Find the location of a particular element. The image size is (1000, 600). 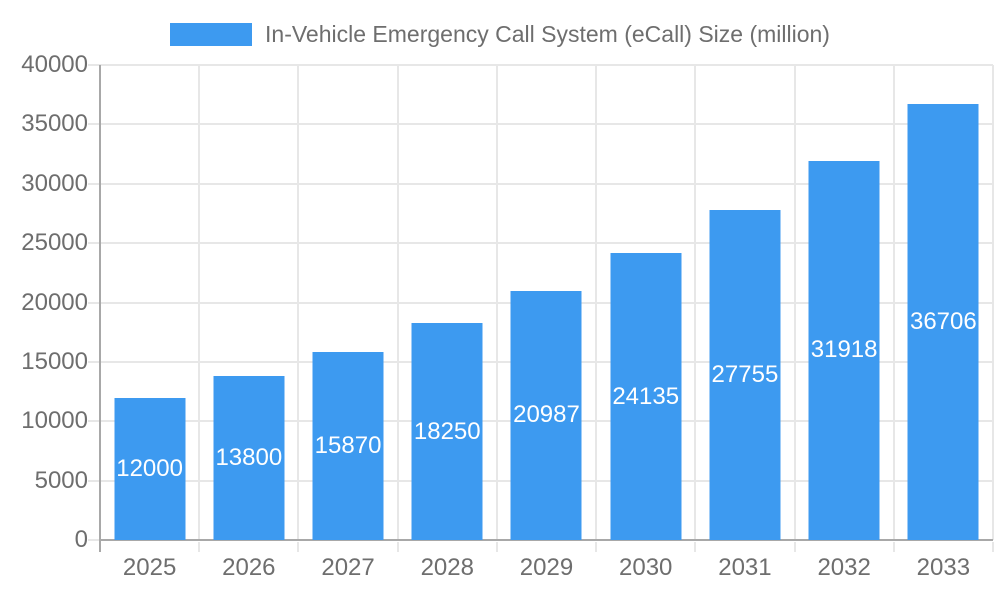

x-axis-tick-label: 2031 is located at coordinates (745, 567).